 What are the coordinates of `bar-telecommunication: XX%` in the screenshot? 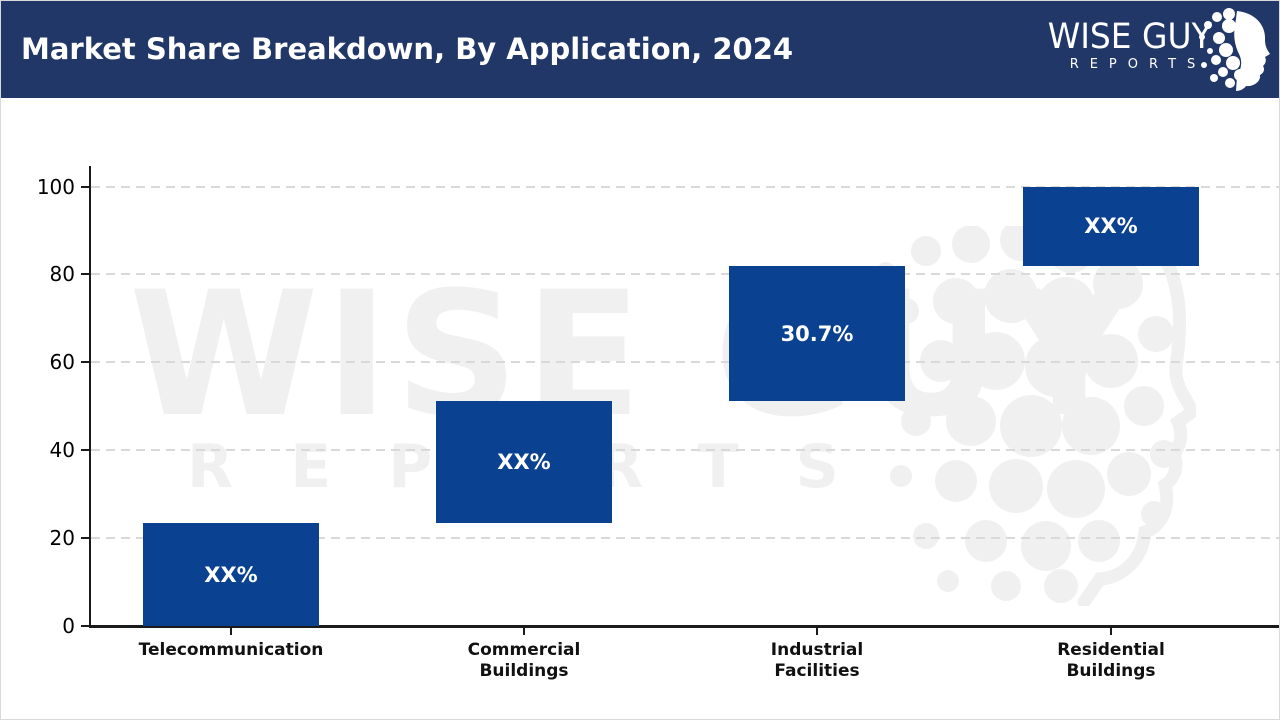 It's located at (231, 574).